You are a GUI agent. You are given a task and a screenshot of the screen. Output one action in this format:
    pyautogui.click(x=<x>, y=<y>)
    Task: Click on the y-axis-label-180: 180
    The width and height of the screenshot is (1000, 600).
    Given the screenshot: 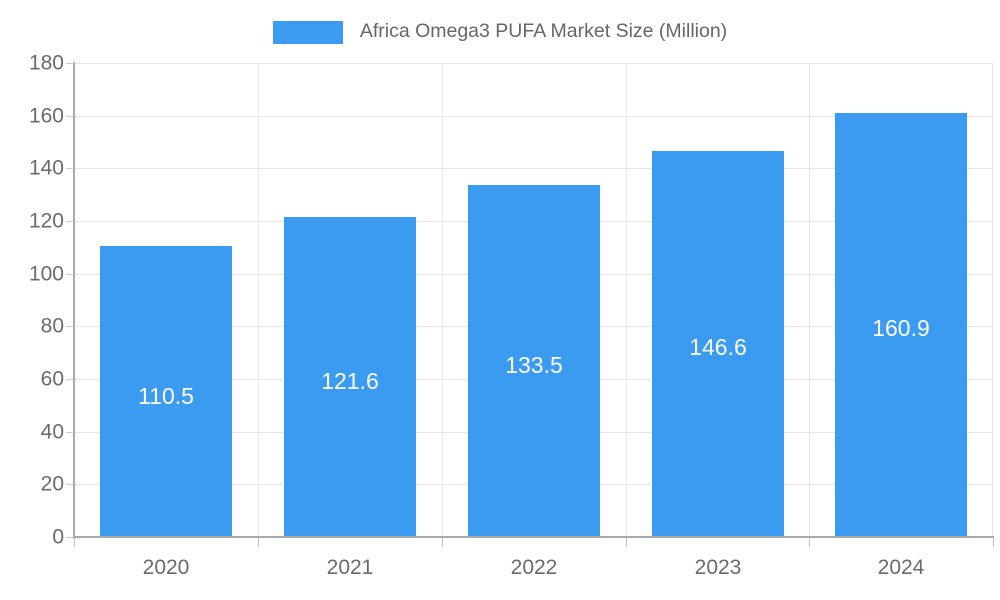 What is the action you would take?
    pyautogui.click(x=46, y=63)
    